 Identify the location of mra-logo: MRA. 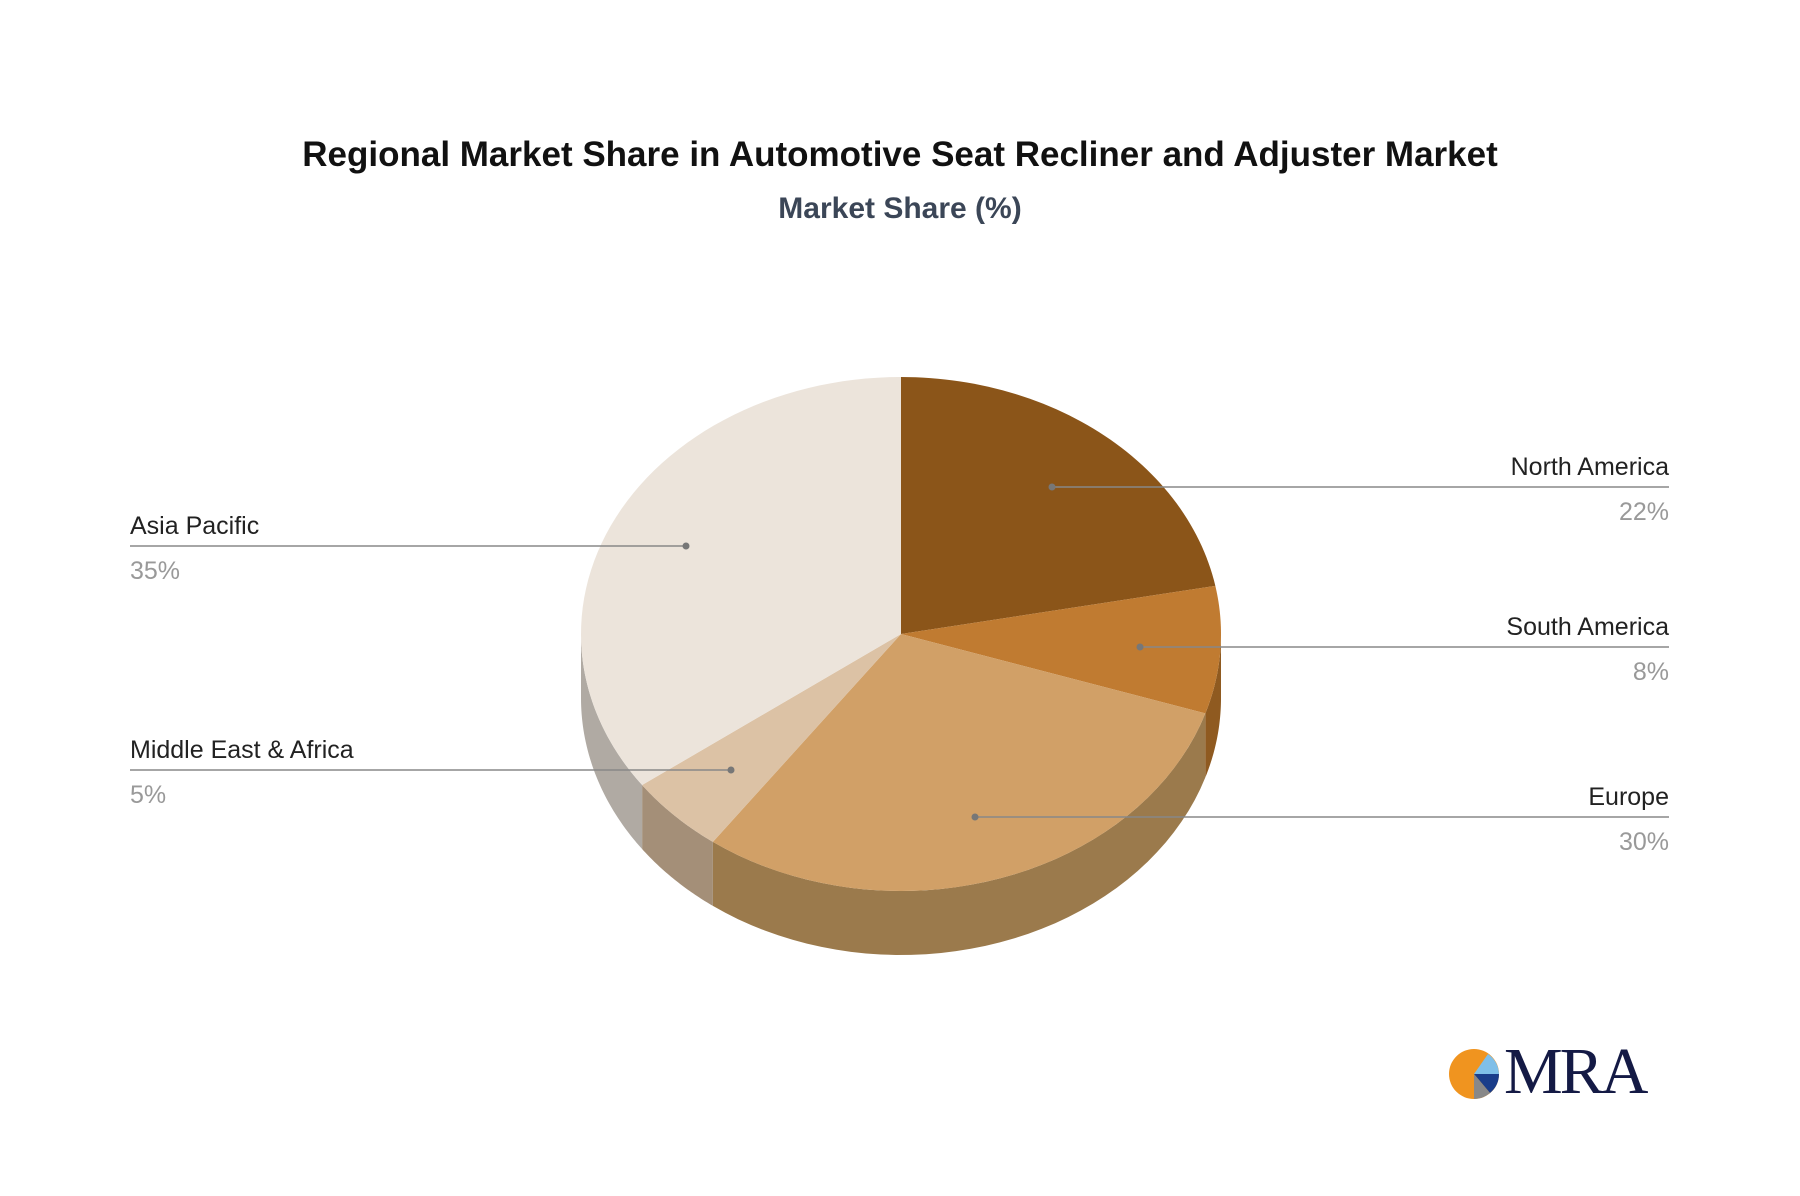
(1548, 1071).